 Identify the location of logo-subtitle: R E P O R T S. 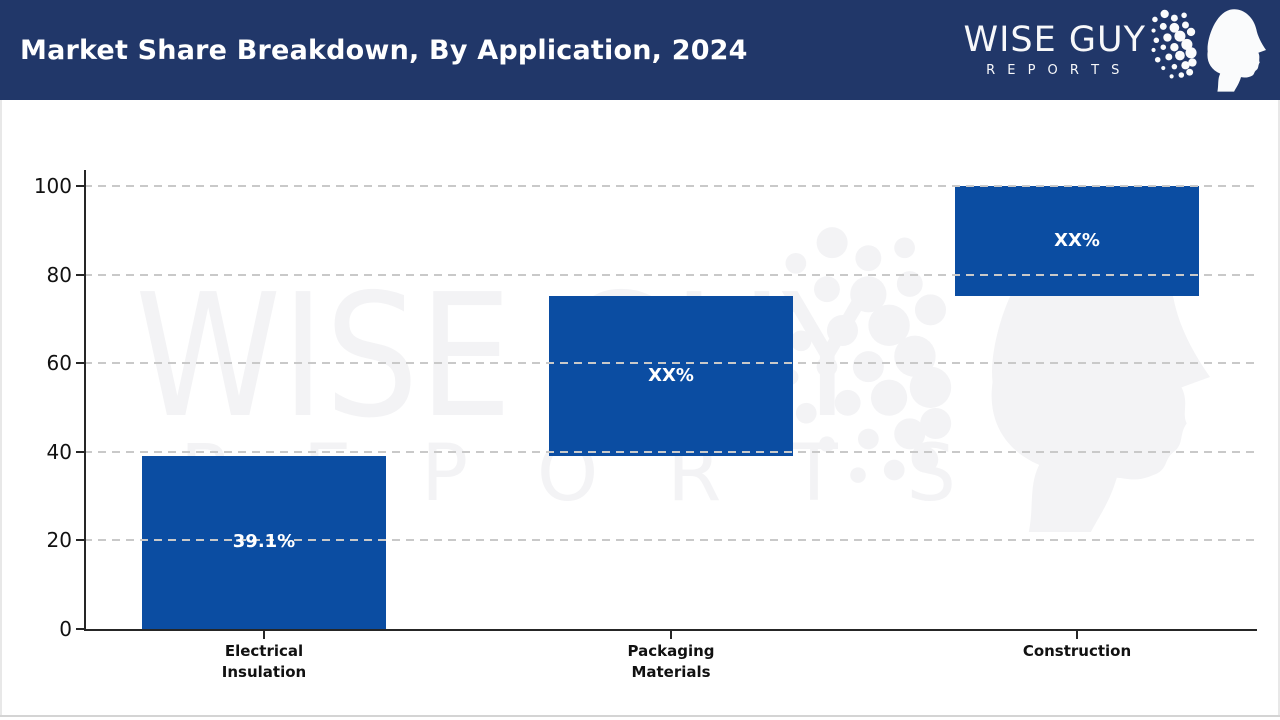
(1055, 70).